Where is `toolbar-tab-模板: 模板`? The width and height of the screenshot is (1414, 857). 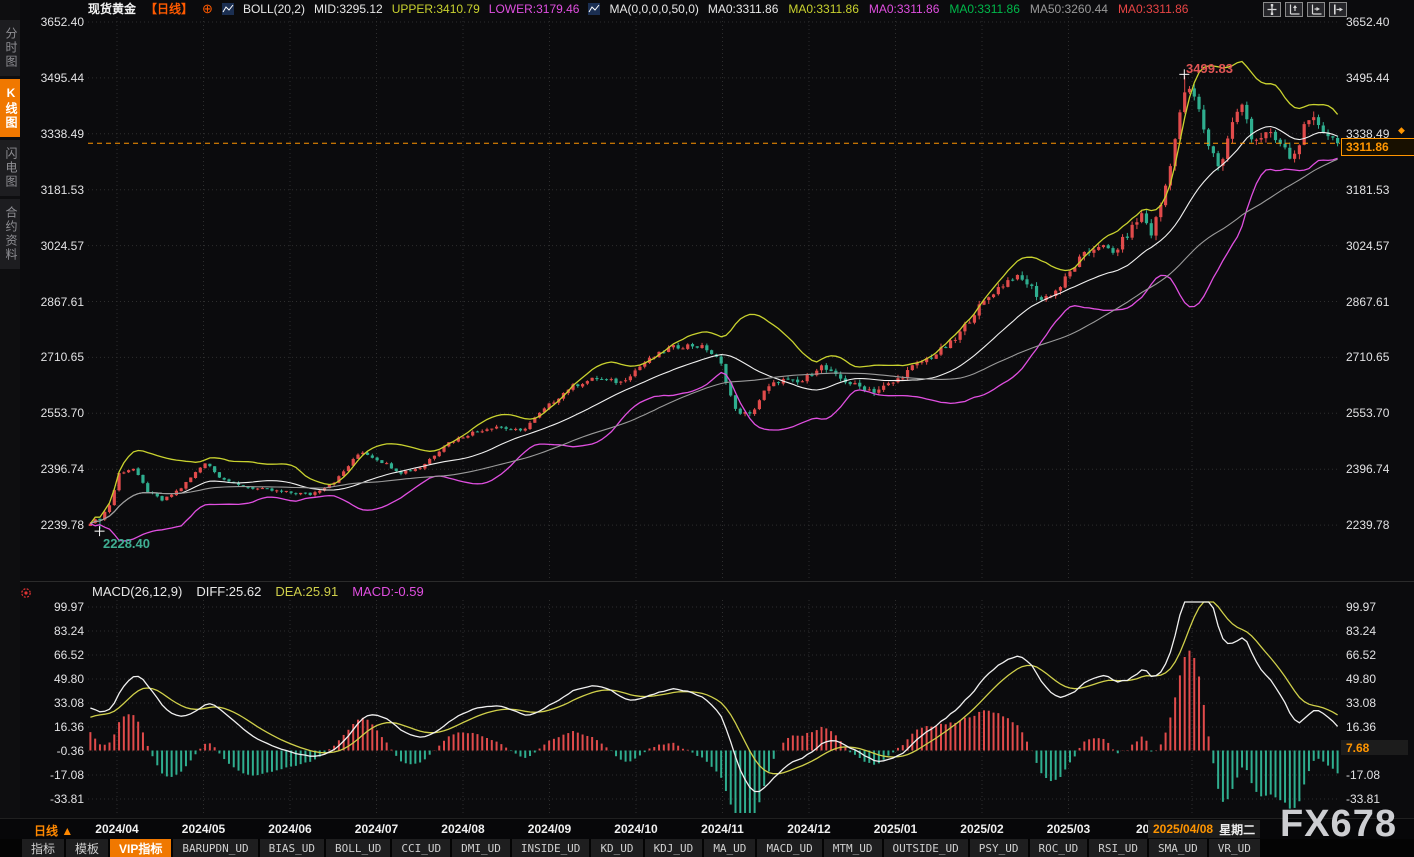
toolbar-tab-模板: 模板 is located at coordinates (87, 848).